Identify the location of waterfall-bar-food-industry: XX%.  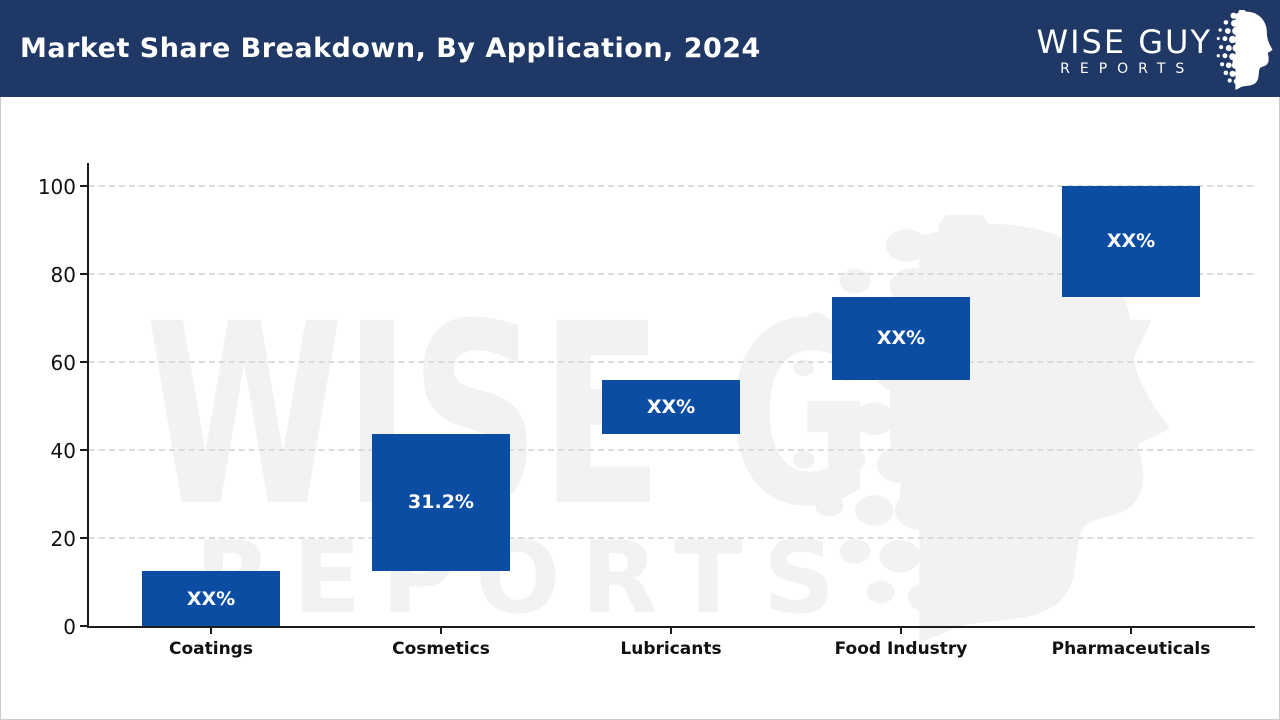
(901, 338).